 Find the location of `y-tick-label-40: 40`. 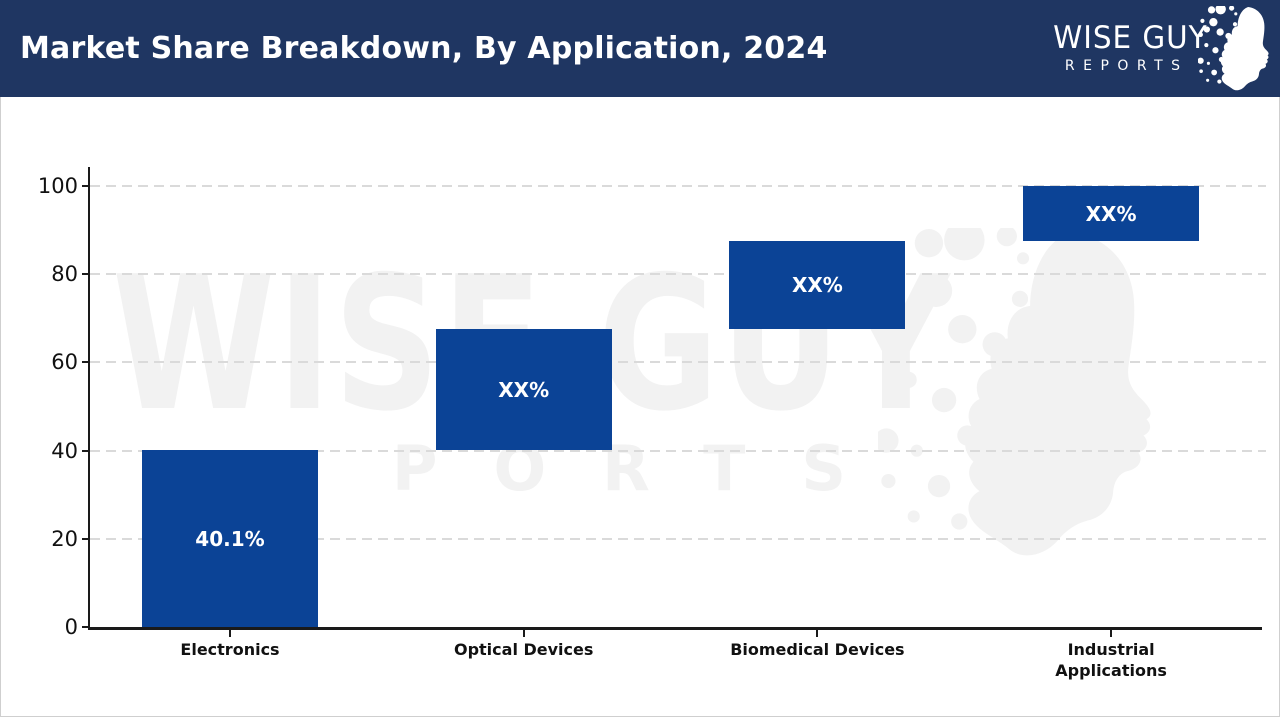

y-tick-label-40: 40 is located at coordinates (64, 450).